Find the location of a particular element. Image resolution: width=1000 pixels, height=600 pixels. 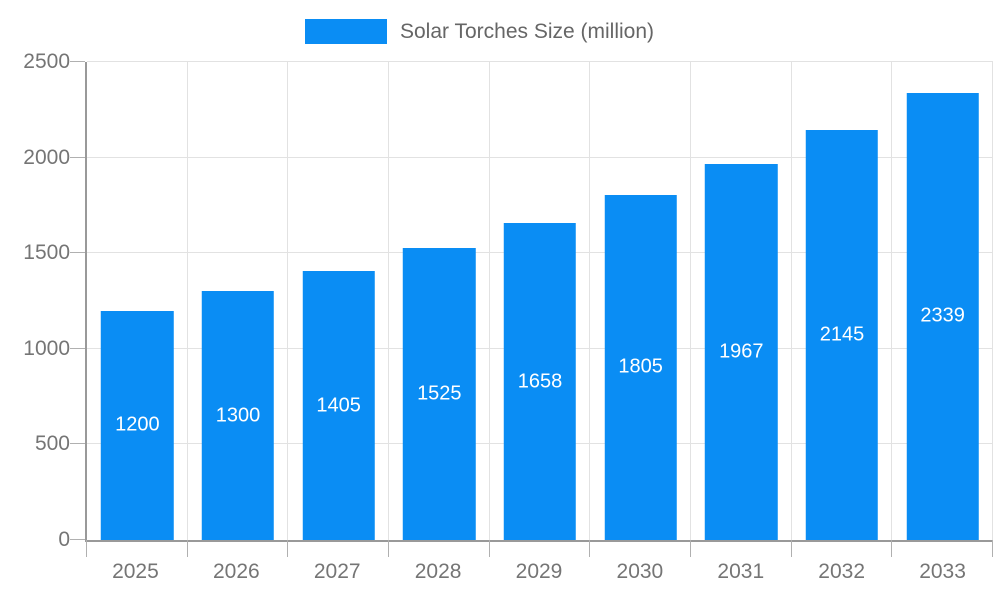

bar-value-label: 1200 is located at coordinates (137, 424).